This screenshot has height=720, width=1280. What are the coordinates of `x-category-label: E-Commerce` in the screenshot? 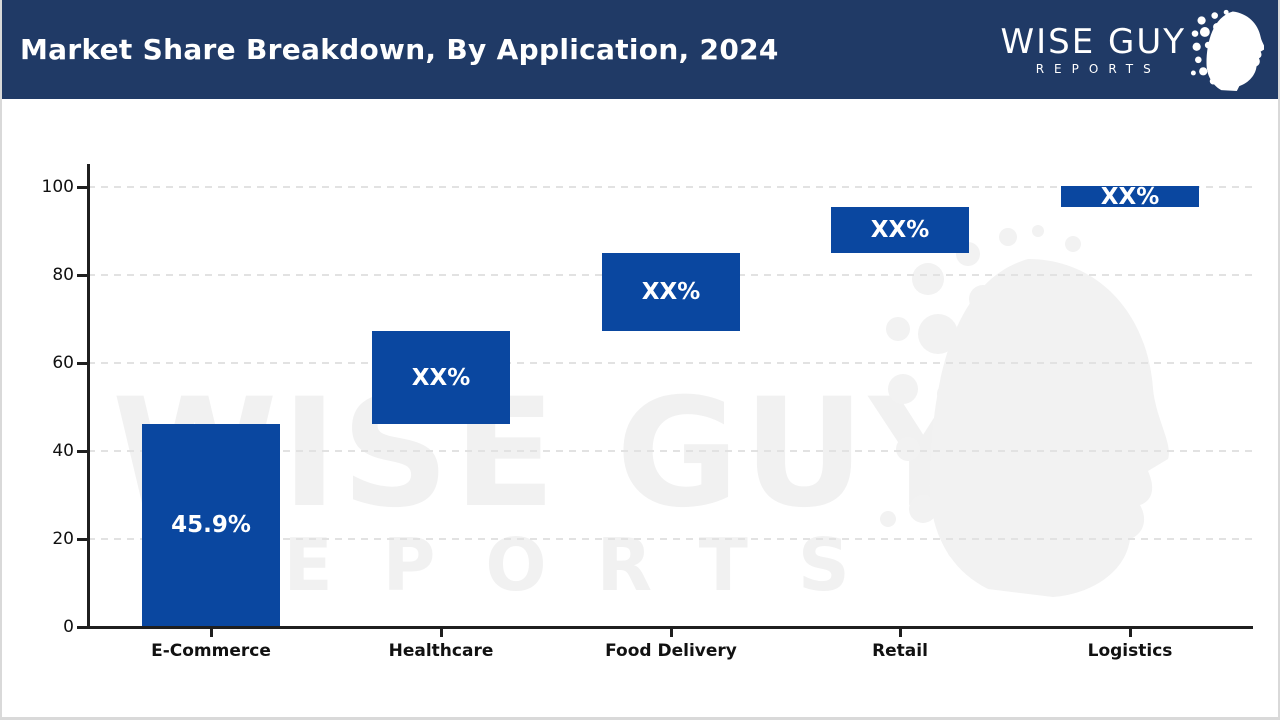 It's located at (211, 651).